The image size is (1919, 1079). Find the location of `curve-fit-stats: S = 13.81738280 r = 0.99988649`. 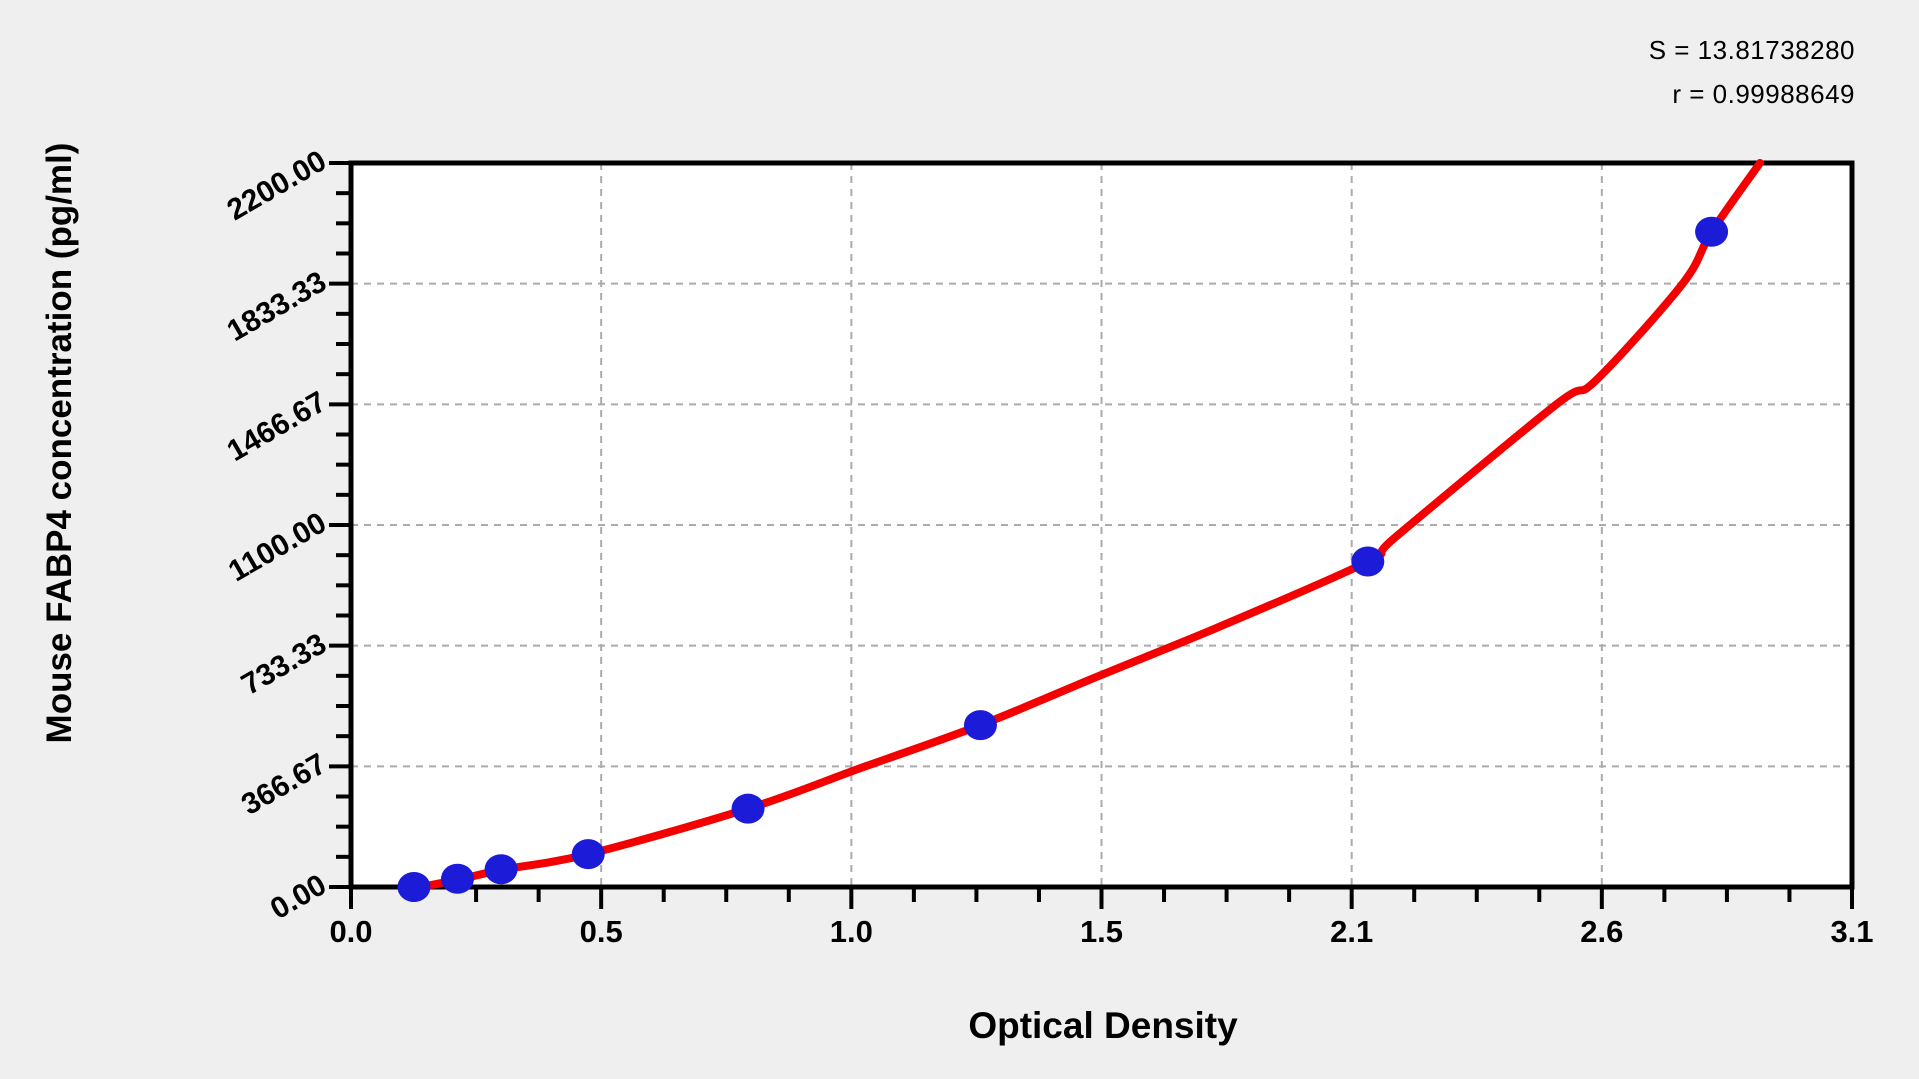

curve-fit-stats: S = 13.81738280 r = 0.99988649 is located at coordinates (1752, 72).